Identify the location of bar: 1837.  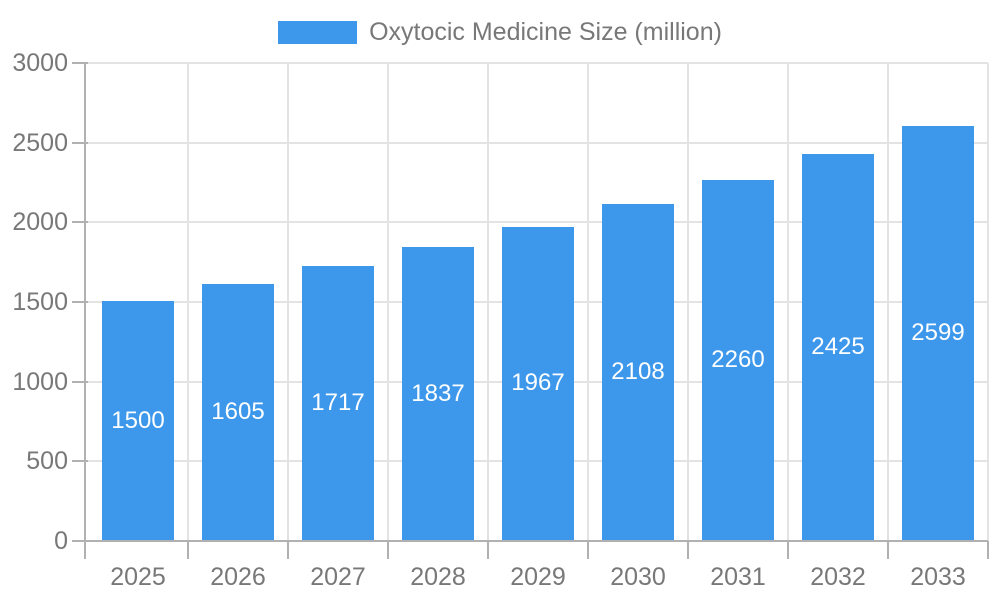
(438, 393).